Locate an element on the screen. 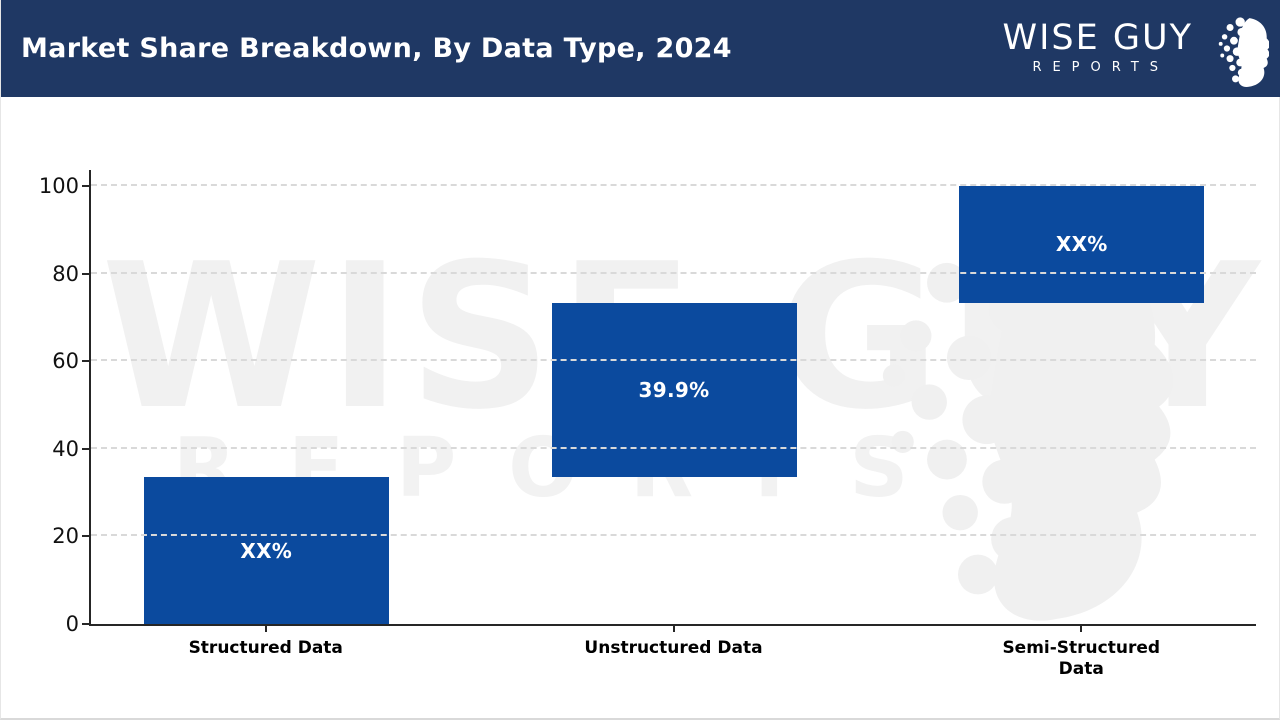 Image resolution: width=1280 pixels, height=720 pixels. brand-face-icon is located at coordinates (1243, 52).